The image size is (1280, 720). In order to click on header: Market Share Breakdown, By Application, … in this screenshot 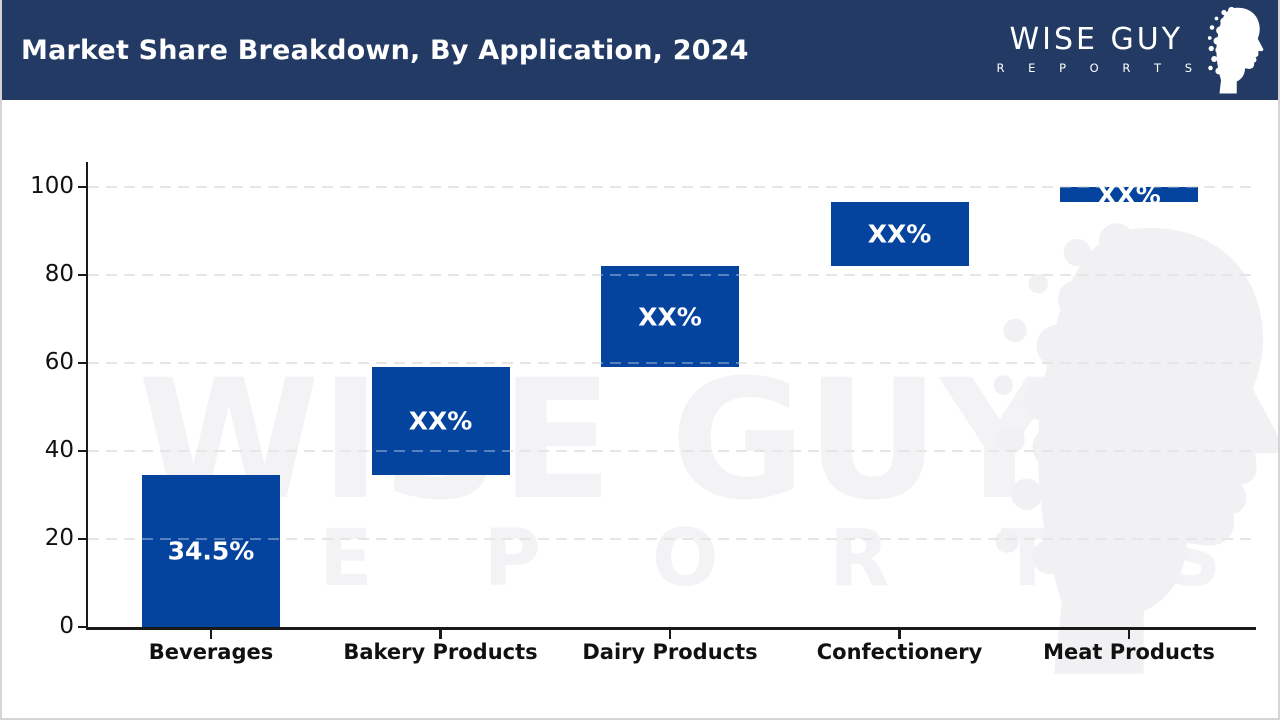, I will do `click(640, 50)`.